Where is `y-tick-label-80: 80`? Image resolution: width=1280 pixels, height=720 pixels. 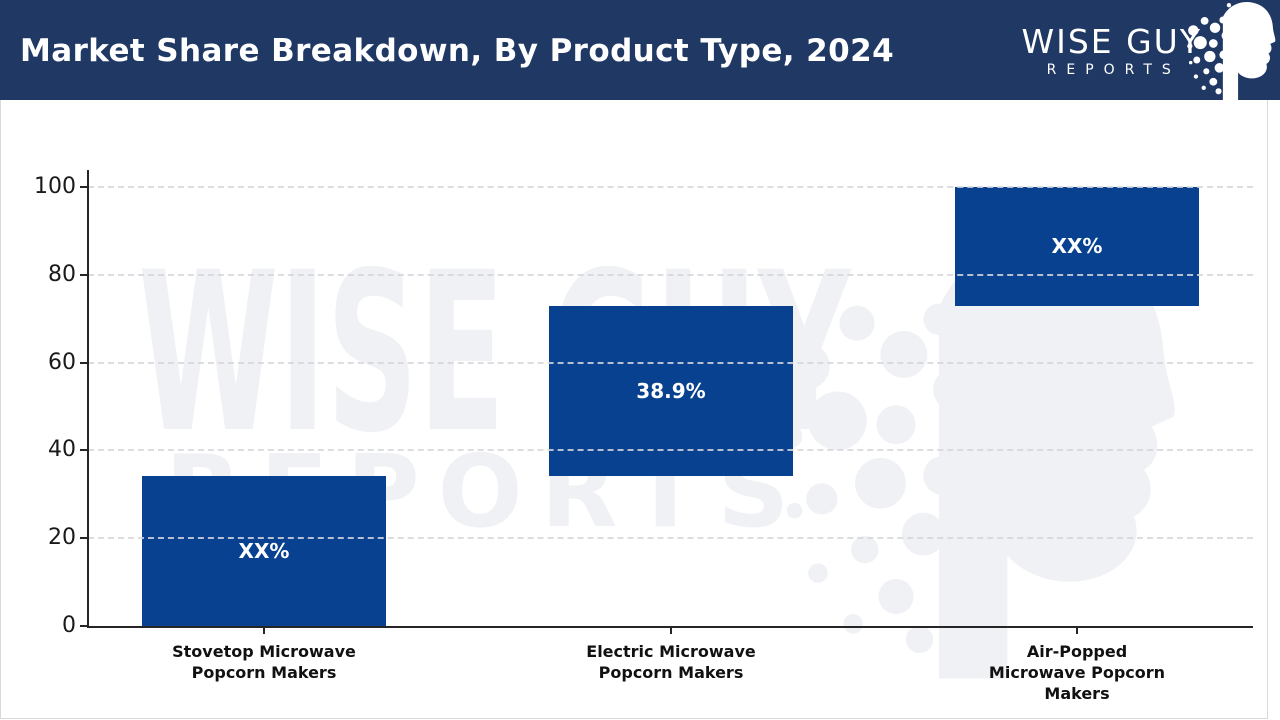 y-tick-label-80: 80 is located at coordinates (62, 274).